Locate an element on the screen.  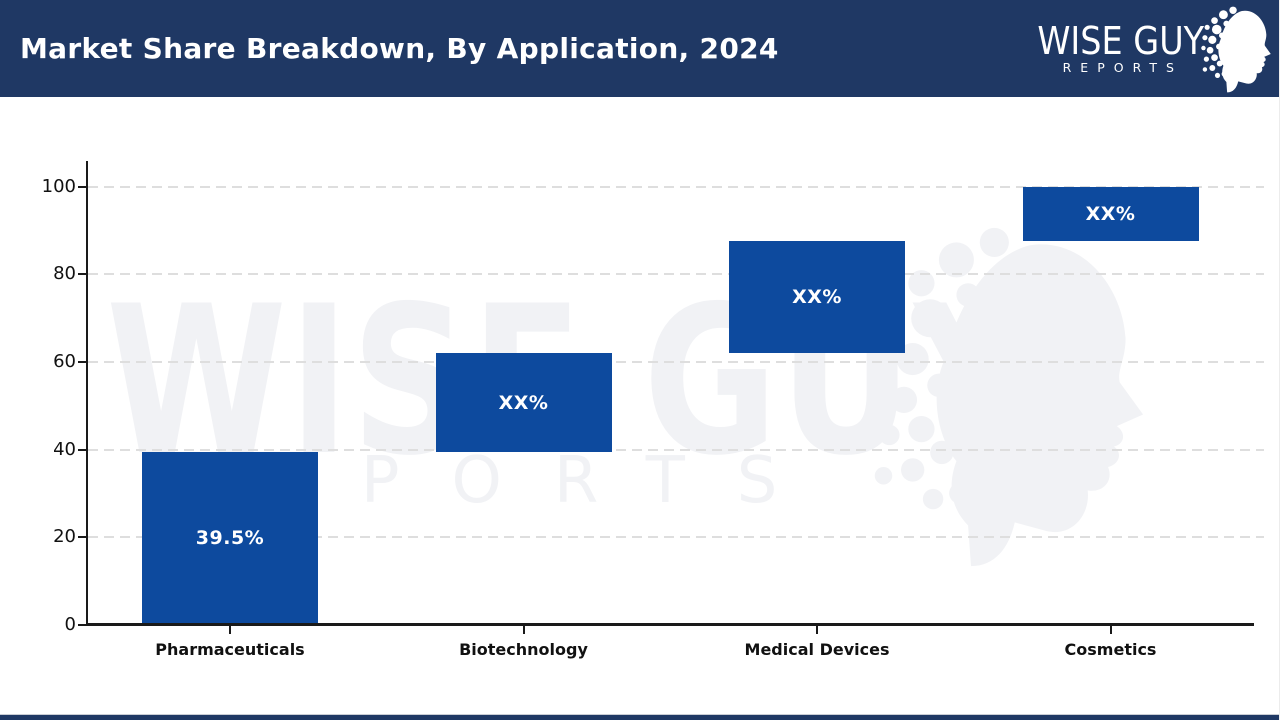
wiseguy-logo: WISE GUY REPORTS is located at coordinates (1149, 48).